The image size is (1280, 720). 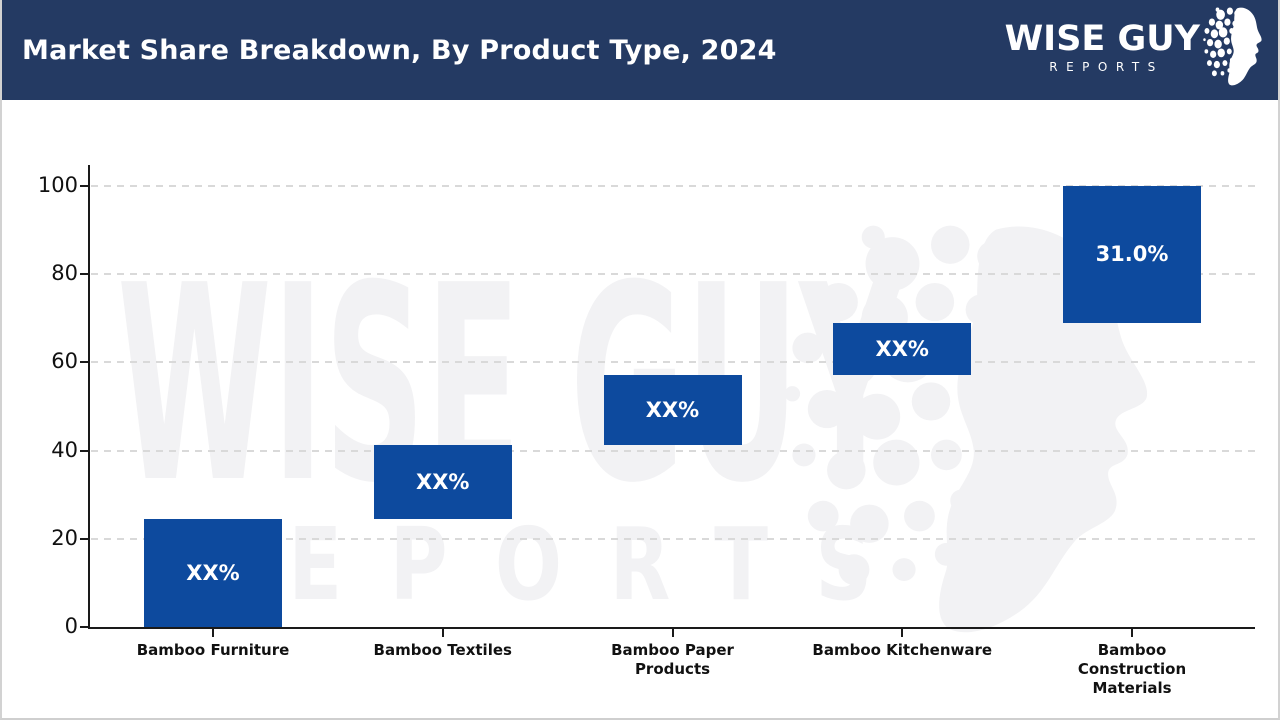 I want to click on logo-tagline-text: REPORTS, so click(x=1106, y=66).